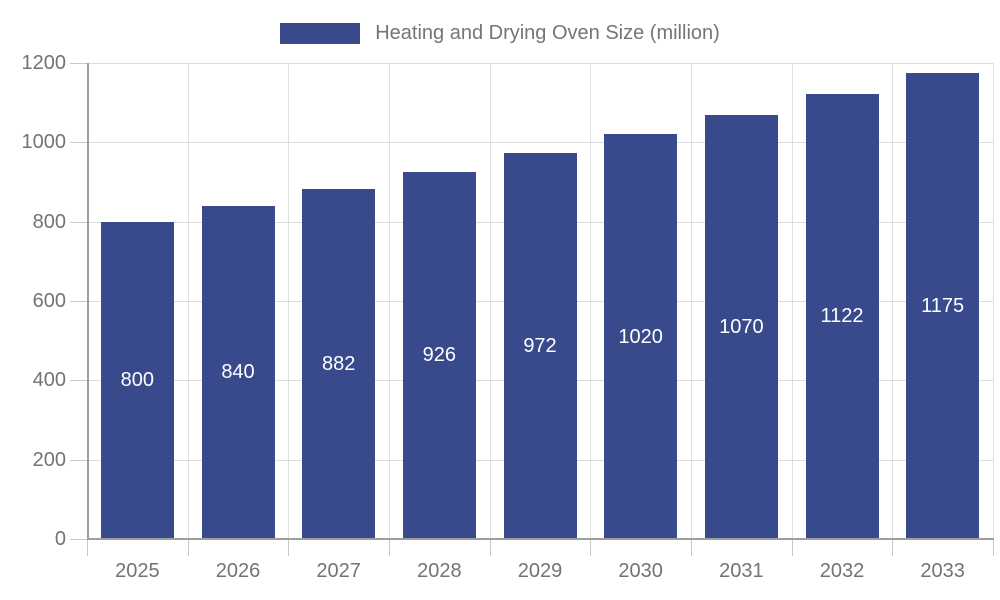 The image size is (1000, 600). What do you see at coordinates (44, 63) in the screenshot?
I see `y-tick-label: 1200` at bounding box center [44, 63].